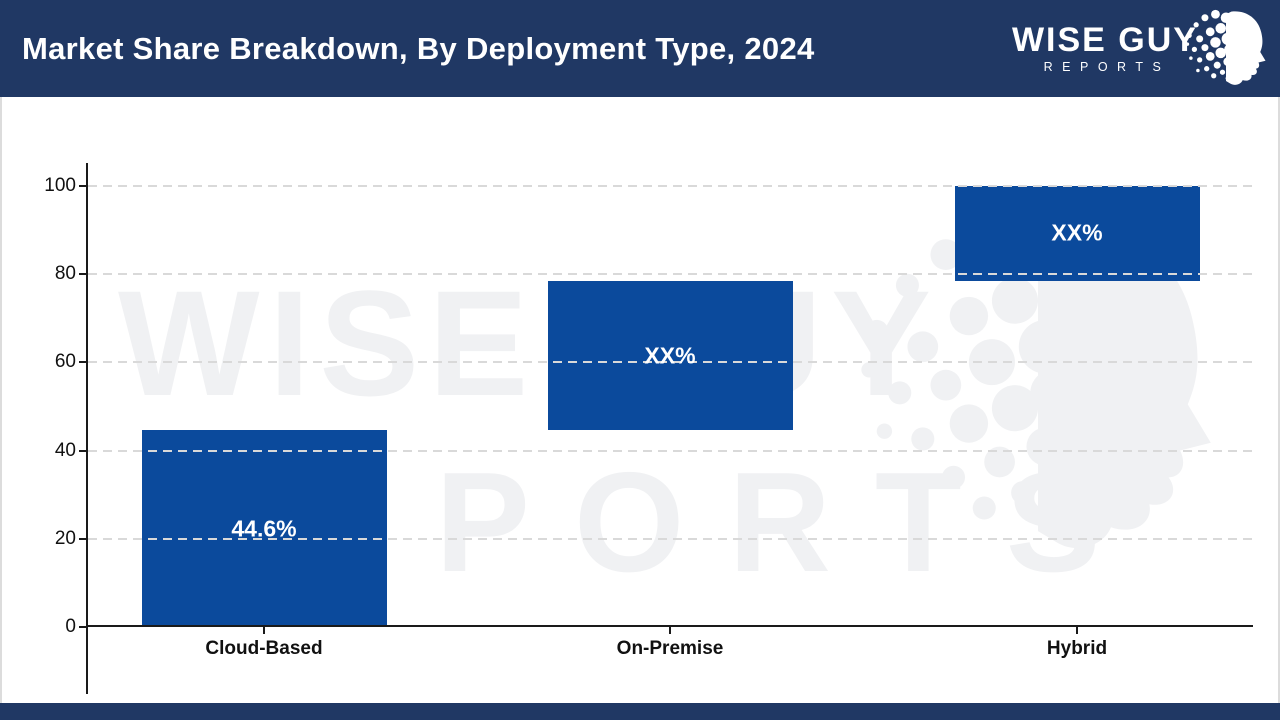 This screenshot has height=720, width=1280. Describe the element at coordinates (669, 626) in the screenshot. I see `x-axis-line` at that location.